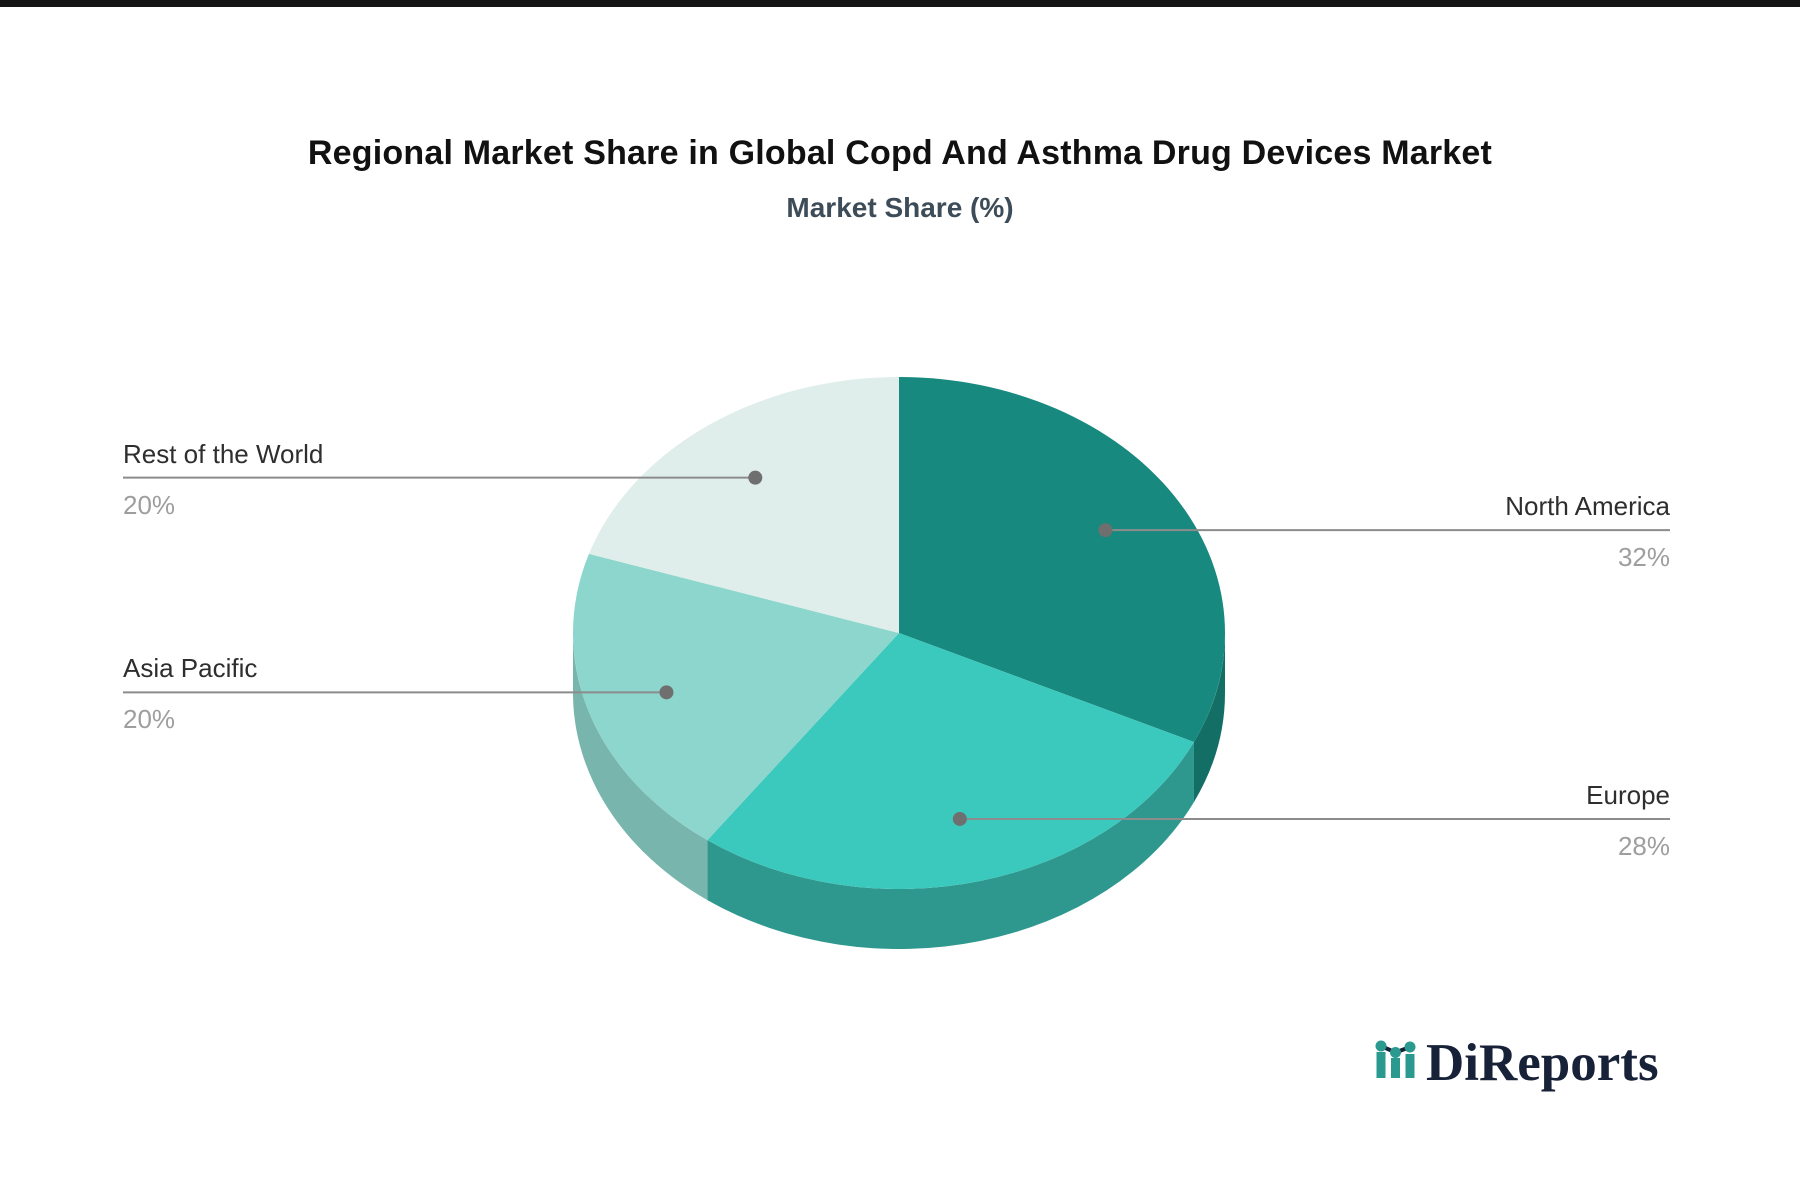 The image size is (1800, 1196). I want to click on direports-logo: DiReports, so click(1516, 1060).